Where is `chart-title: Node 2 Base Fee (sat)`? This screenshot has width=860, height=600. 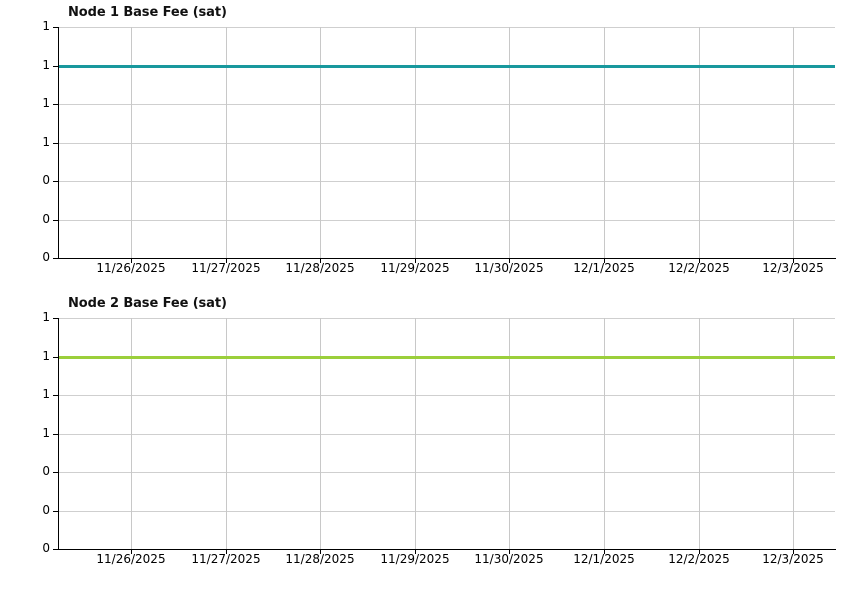
chart-title: Node 2 Base Fee (sat) is located at coordinates (147, 303).